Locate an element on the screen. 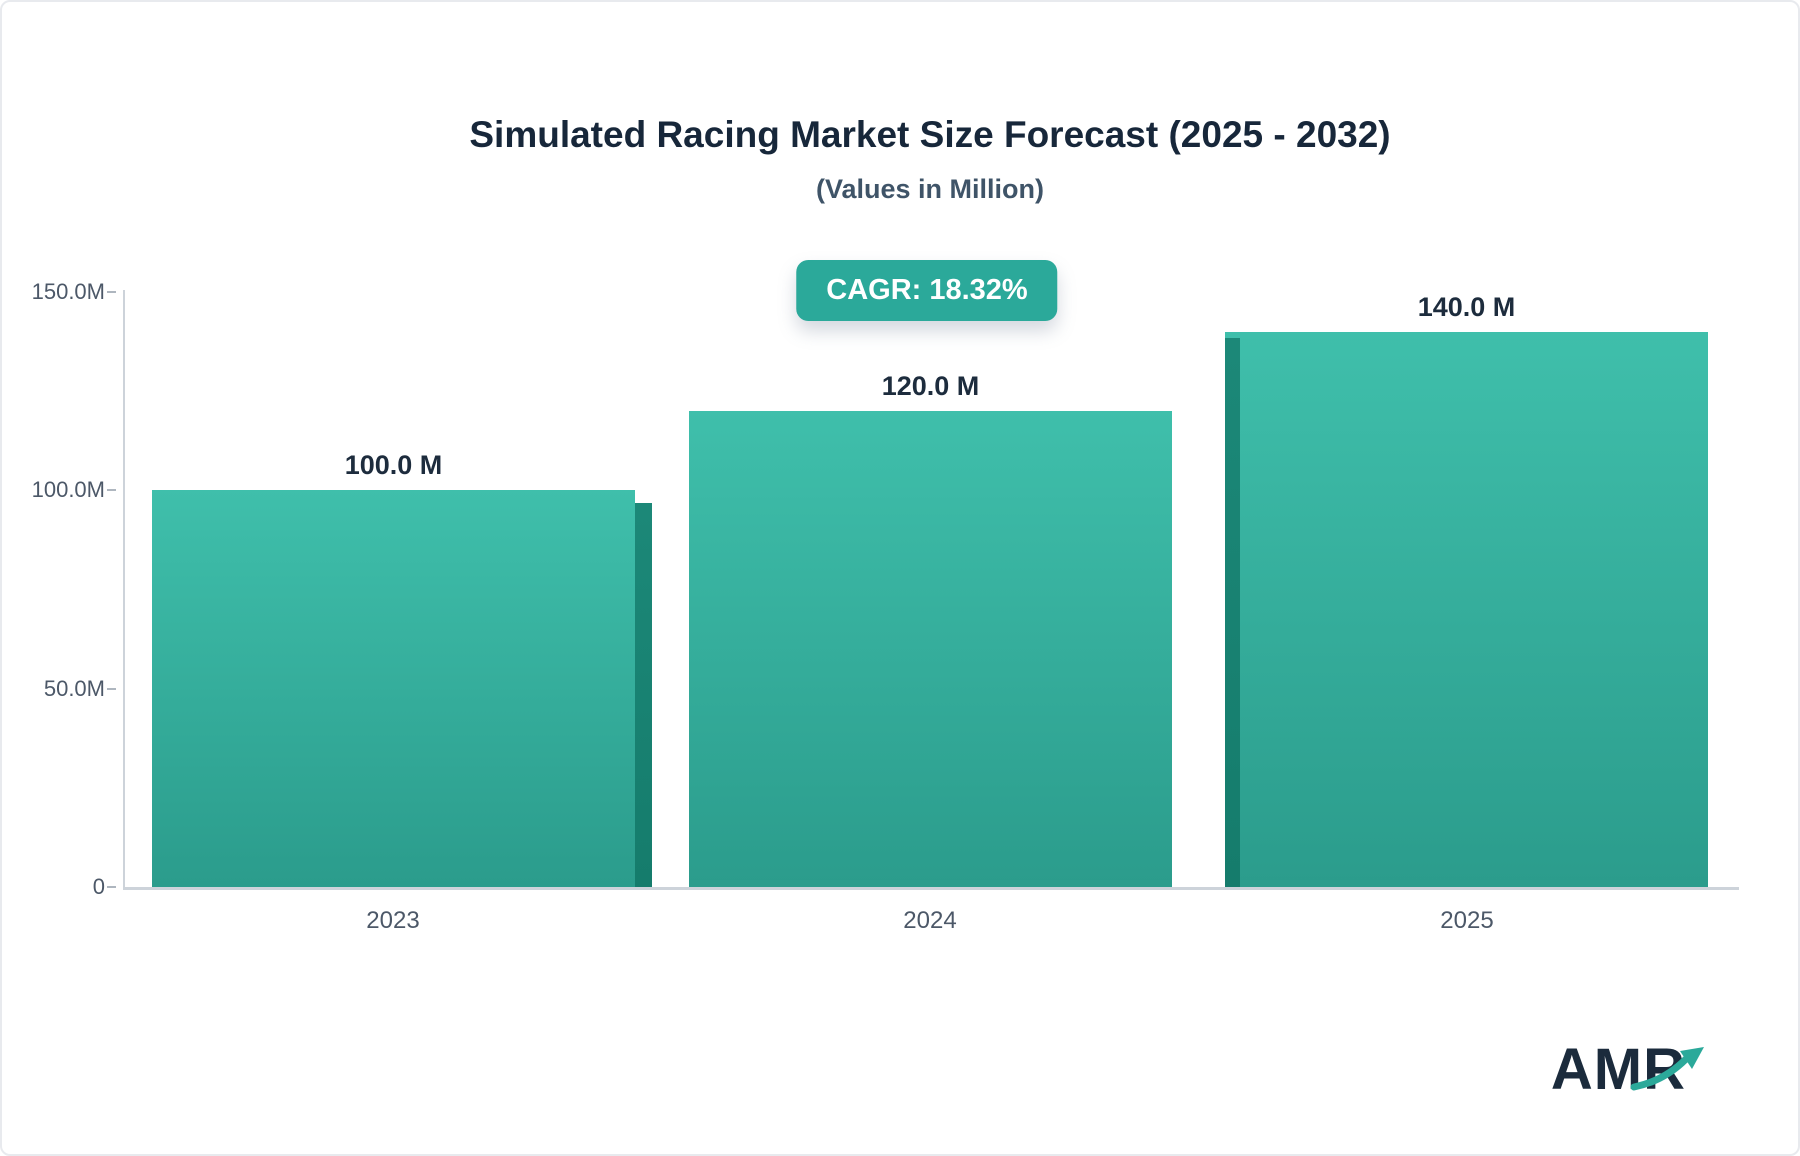  y-axis-label: 50.0M is located at coordinates (74, 688).